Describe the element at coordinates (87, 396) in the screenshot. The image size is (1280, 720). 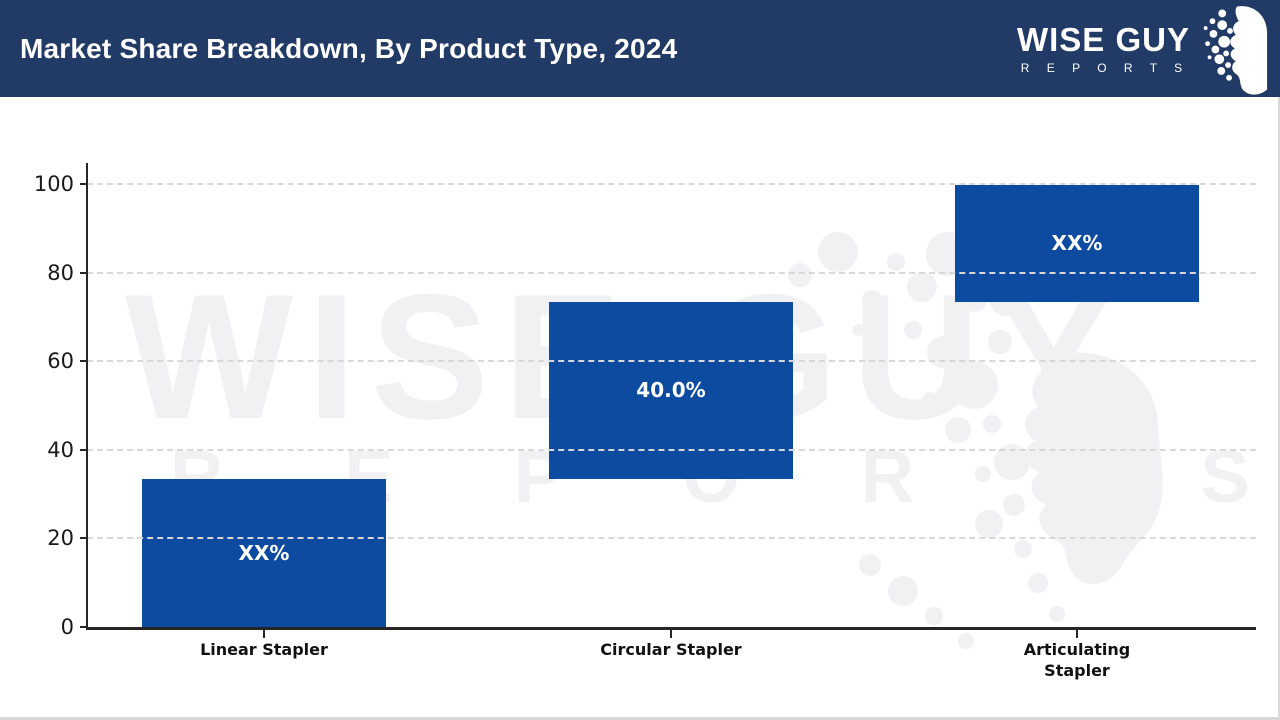
I see `y-axis-line` at that location.